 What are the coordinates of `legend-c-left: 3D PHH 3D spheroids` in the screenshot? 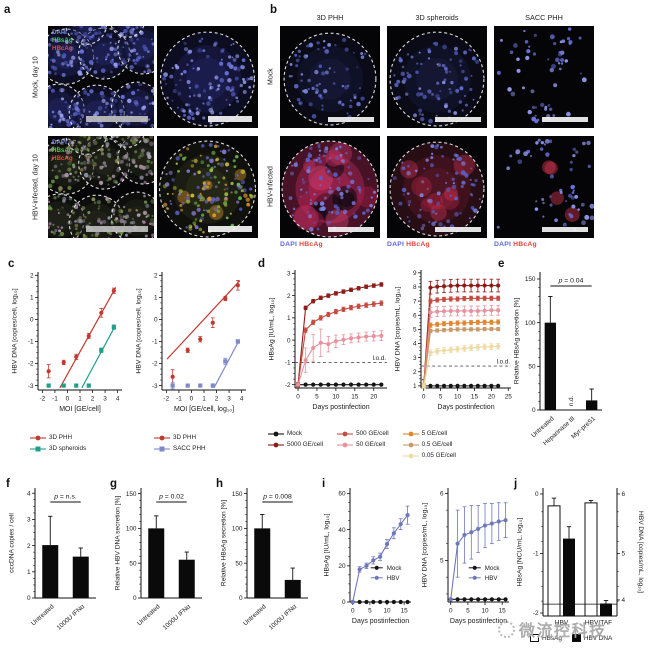 It's located at (58, 443).